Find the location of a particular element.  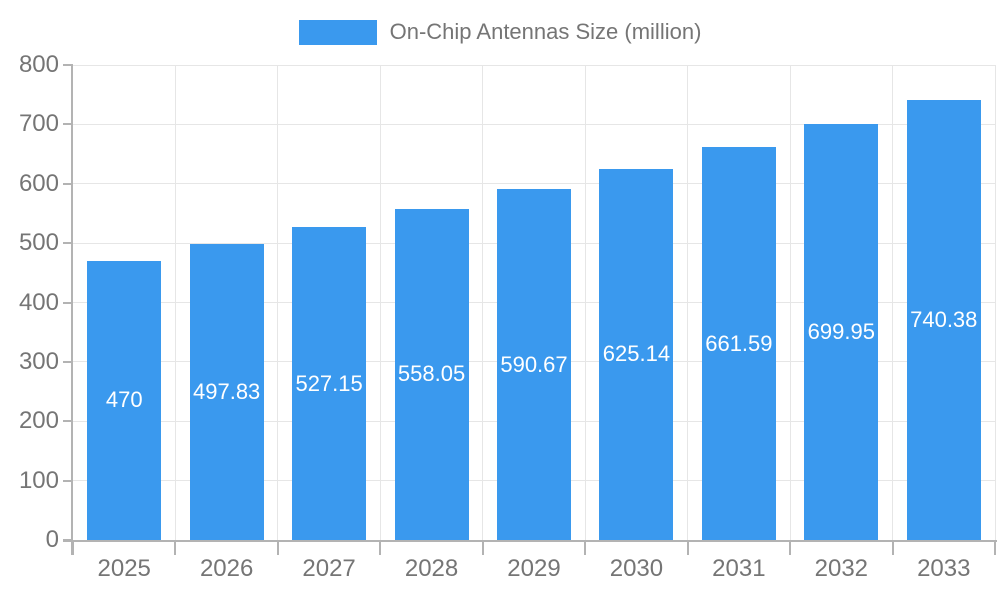

bar-value-label: 699.95 is located at coordinates (841, 332).